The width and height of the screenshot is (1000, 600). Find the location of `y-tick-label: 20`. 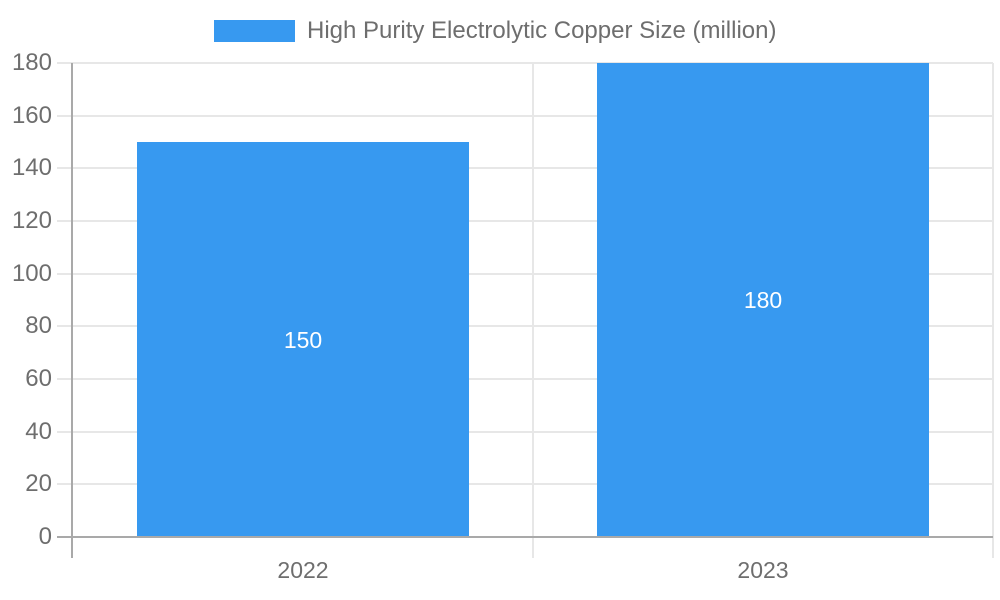

y-tick-label: 20 is located at coordinates (38, 484).